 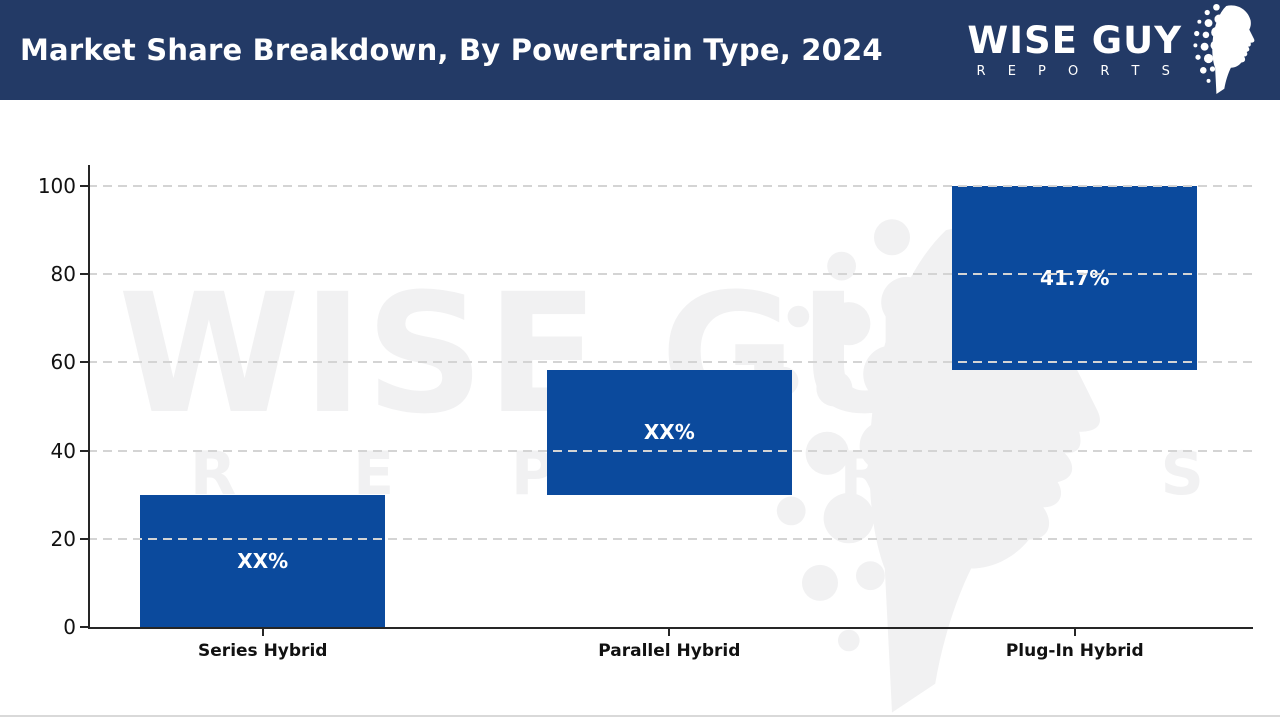 What do you see at coordinates (640, 716) in the screenshot?
I see `footer-divider` at bounding box center [640, 716].